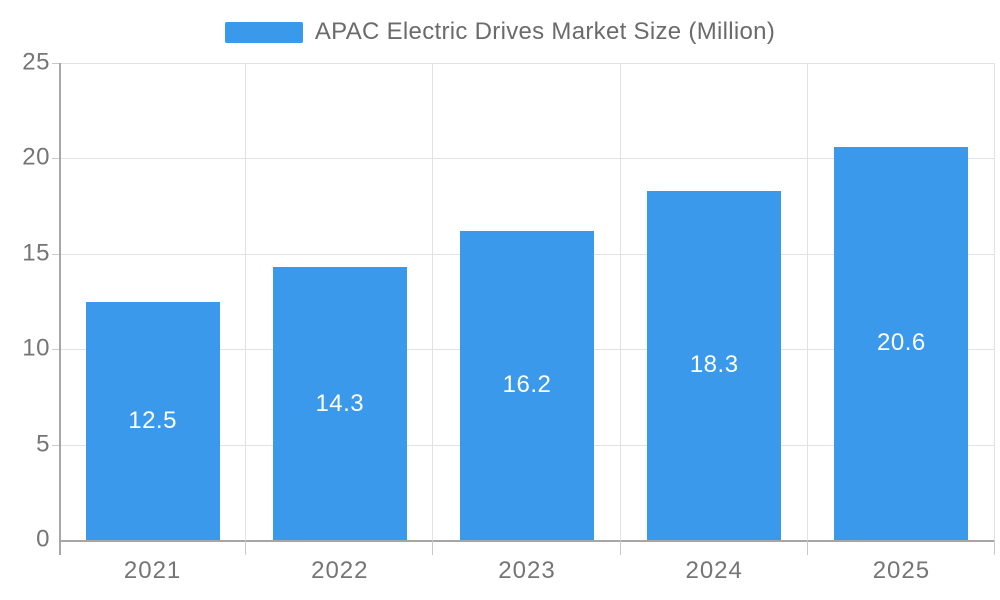 This screenshot has width=1000, height=600. I want to click on y-tick-label-25: 25, so click(36, 62).